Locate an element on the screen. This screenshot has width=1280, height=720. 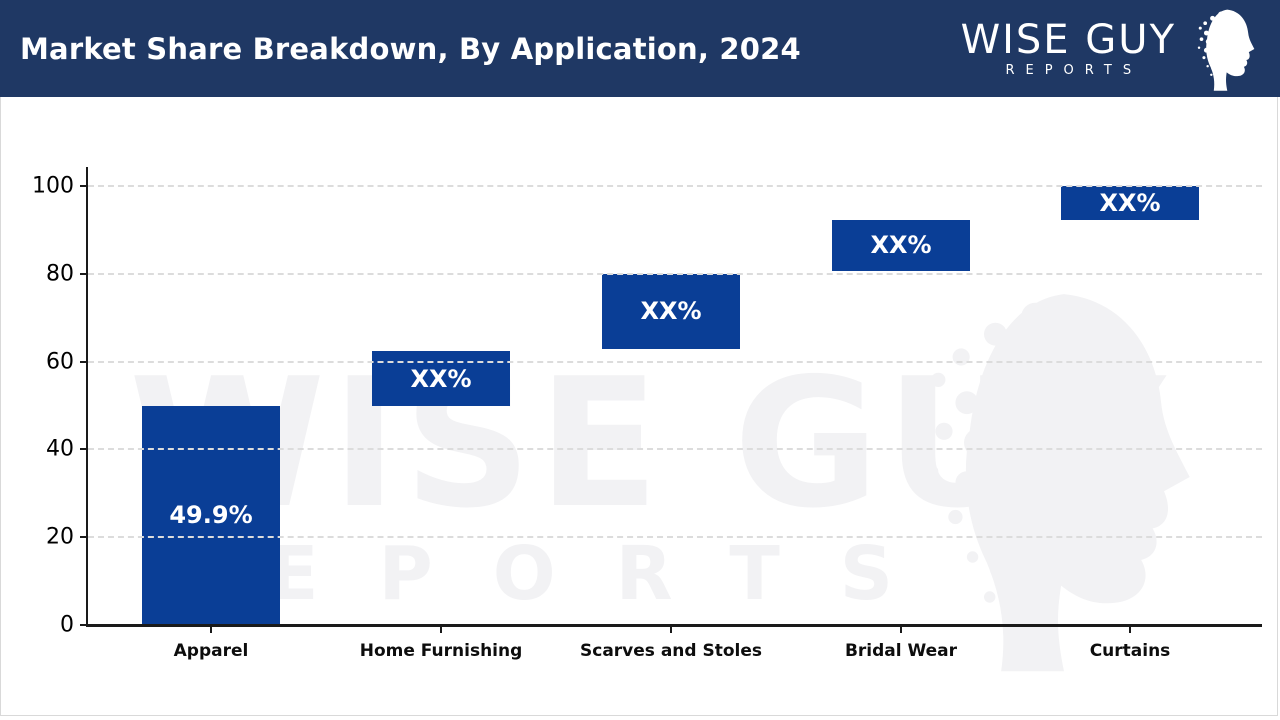
gridline-y40 is located at coordinates (675, 449).